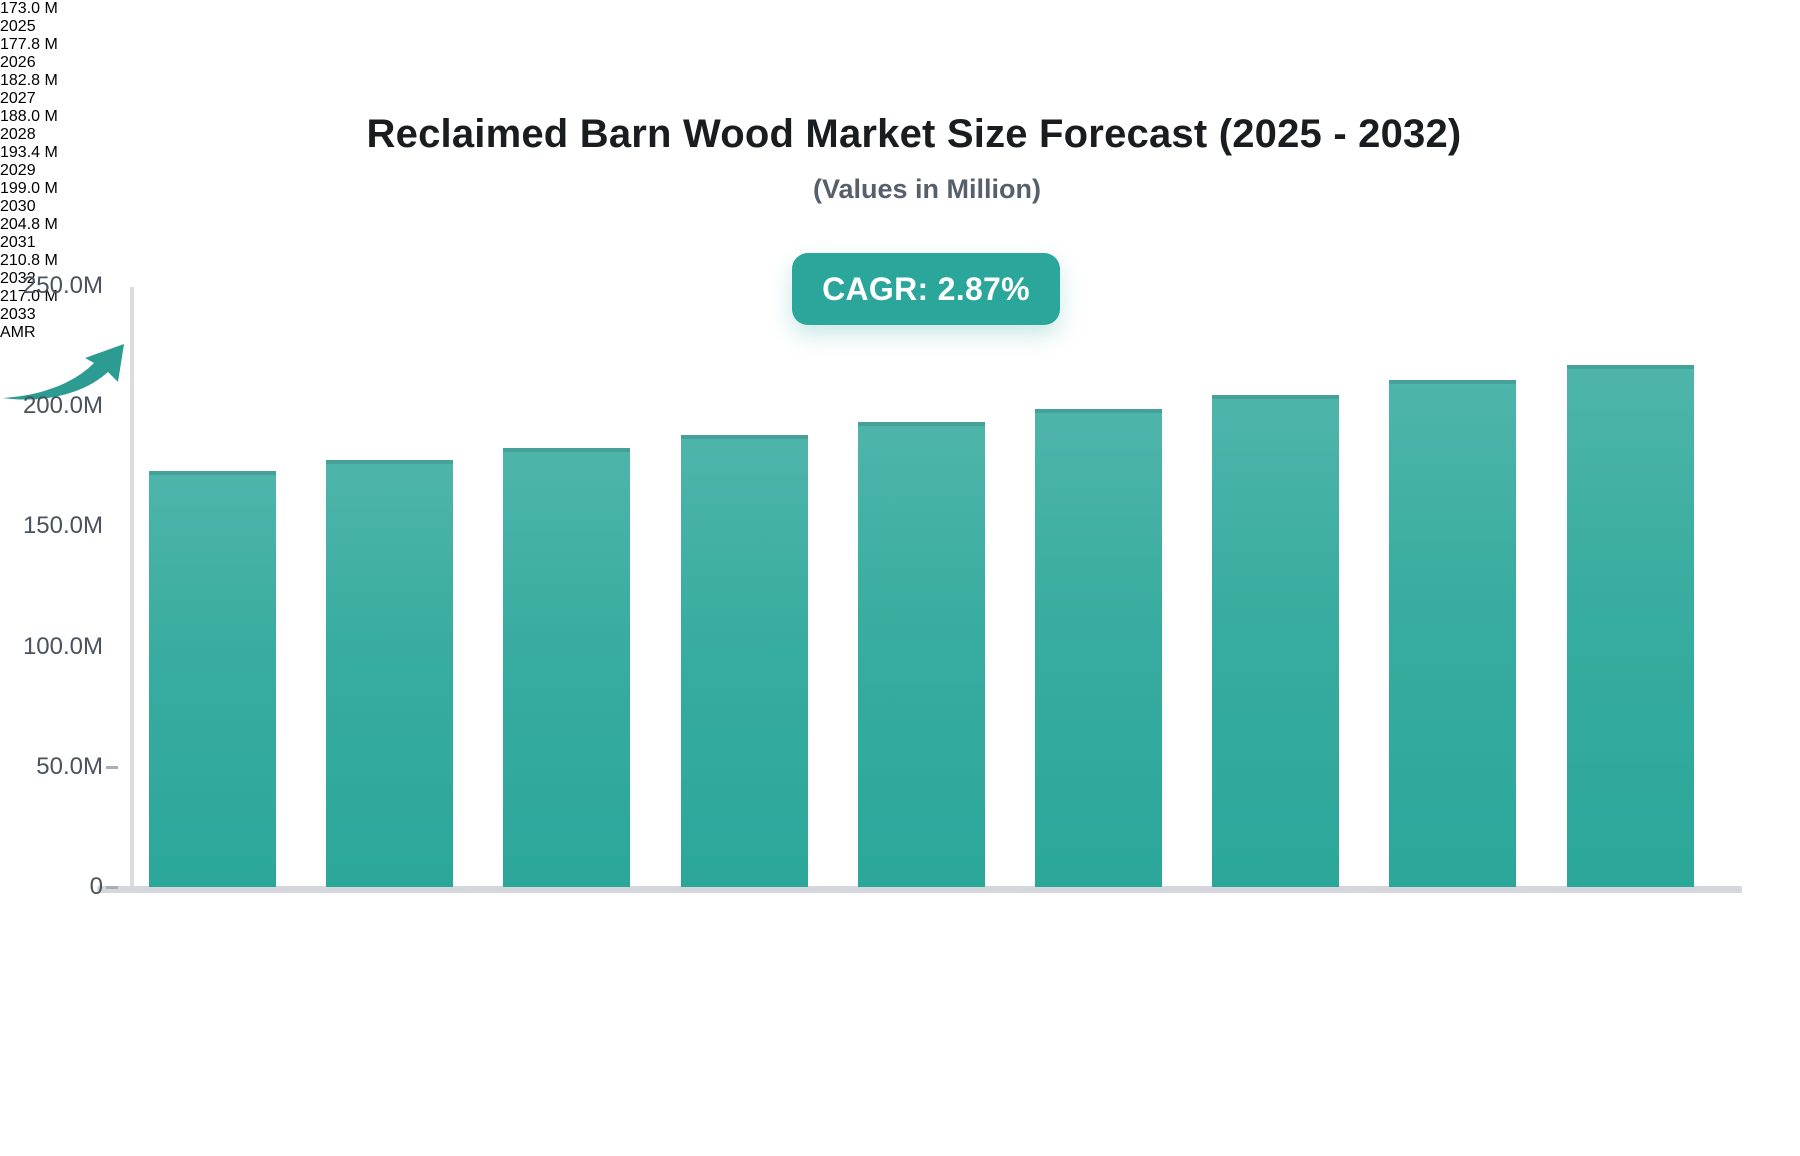 The image size is (1800, 1156). What do you see at coordinates (18, 170) in the screenshot?
I see `x-axis-label-2029: 2029` at bounding box center [18, 170].